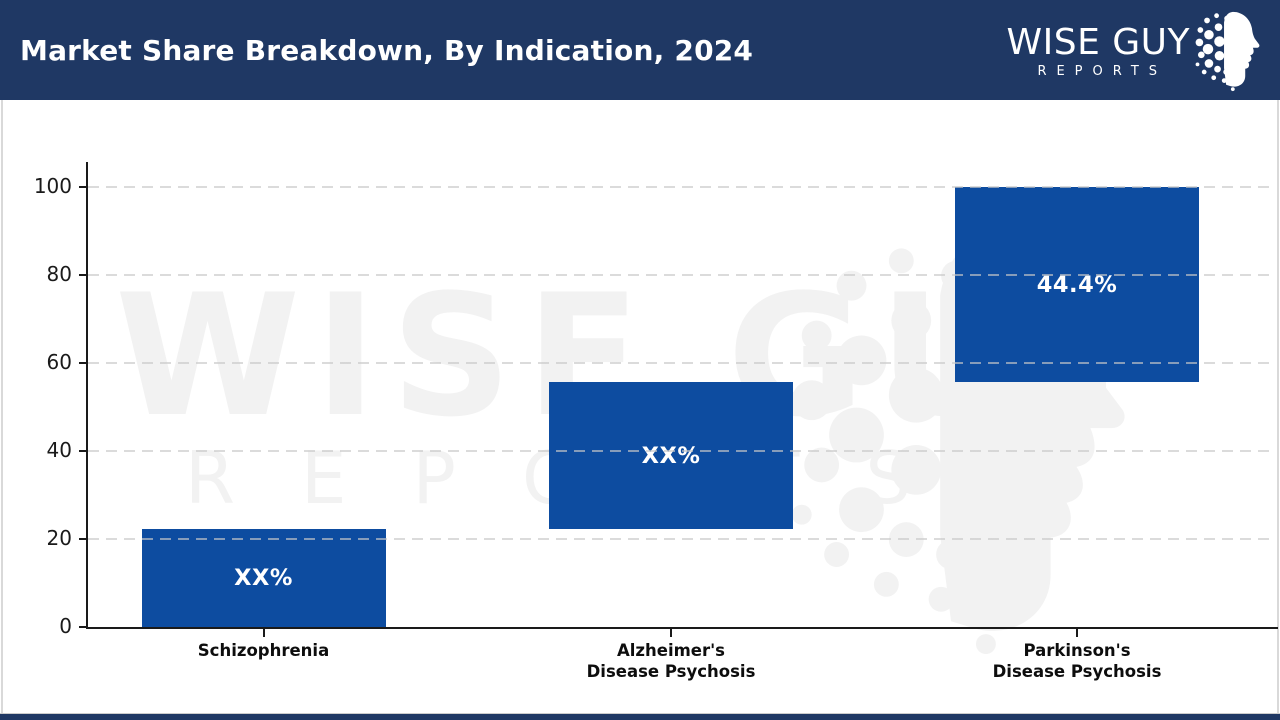 Image resolution: width=1280 pixels, height=720 pixels. Describe the element at coordinates (2, 407) in the screenshot. I see `figure-border-left` at that location.